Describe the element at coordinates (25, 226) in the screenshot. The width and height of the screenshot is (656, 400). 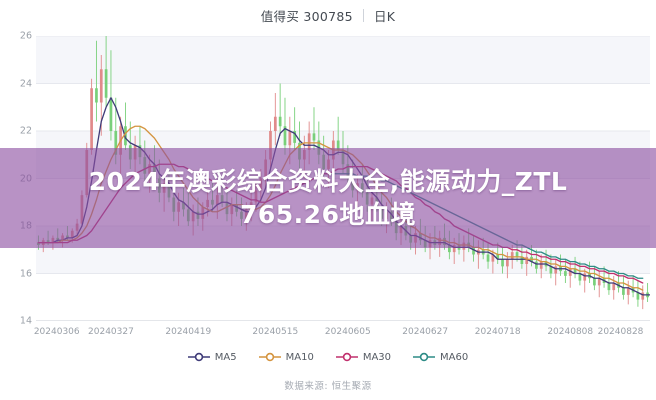
I see `y-axis-tick-label: 18` at that location.